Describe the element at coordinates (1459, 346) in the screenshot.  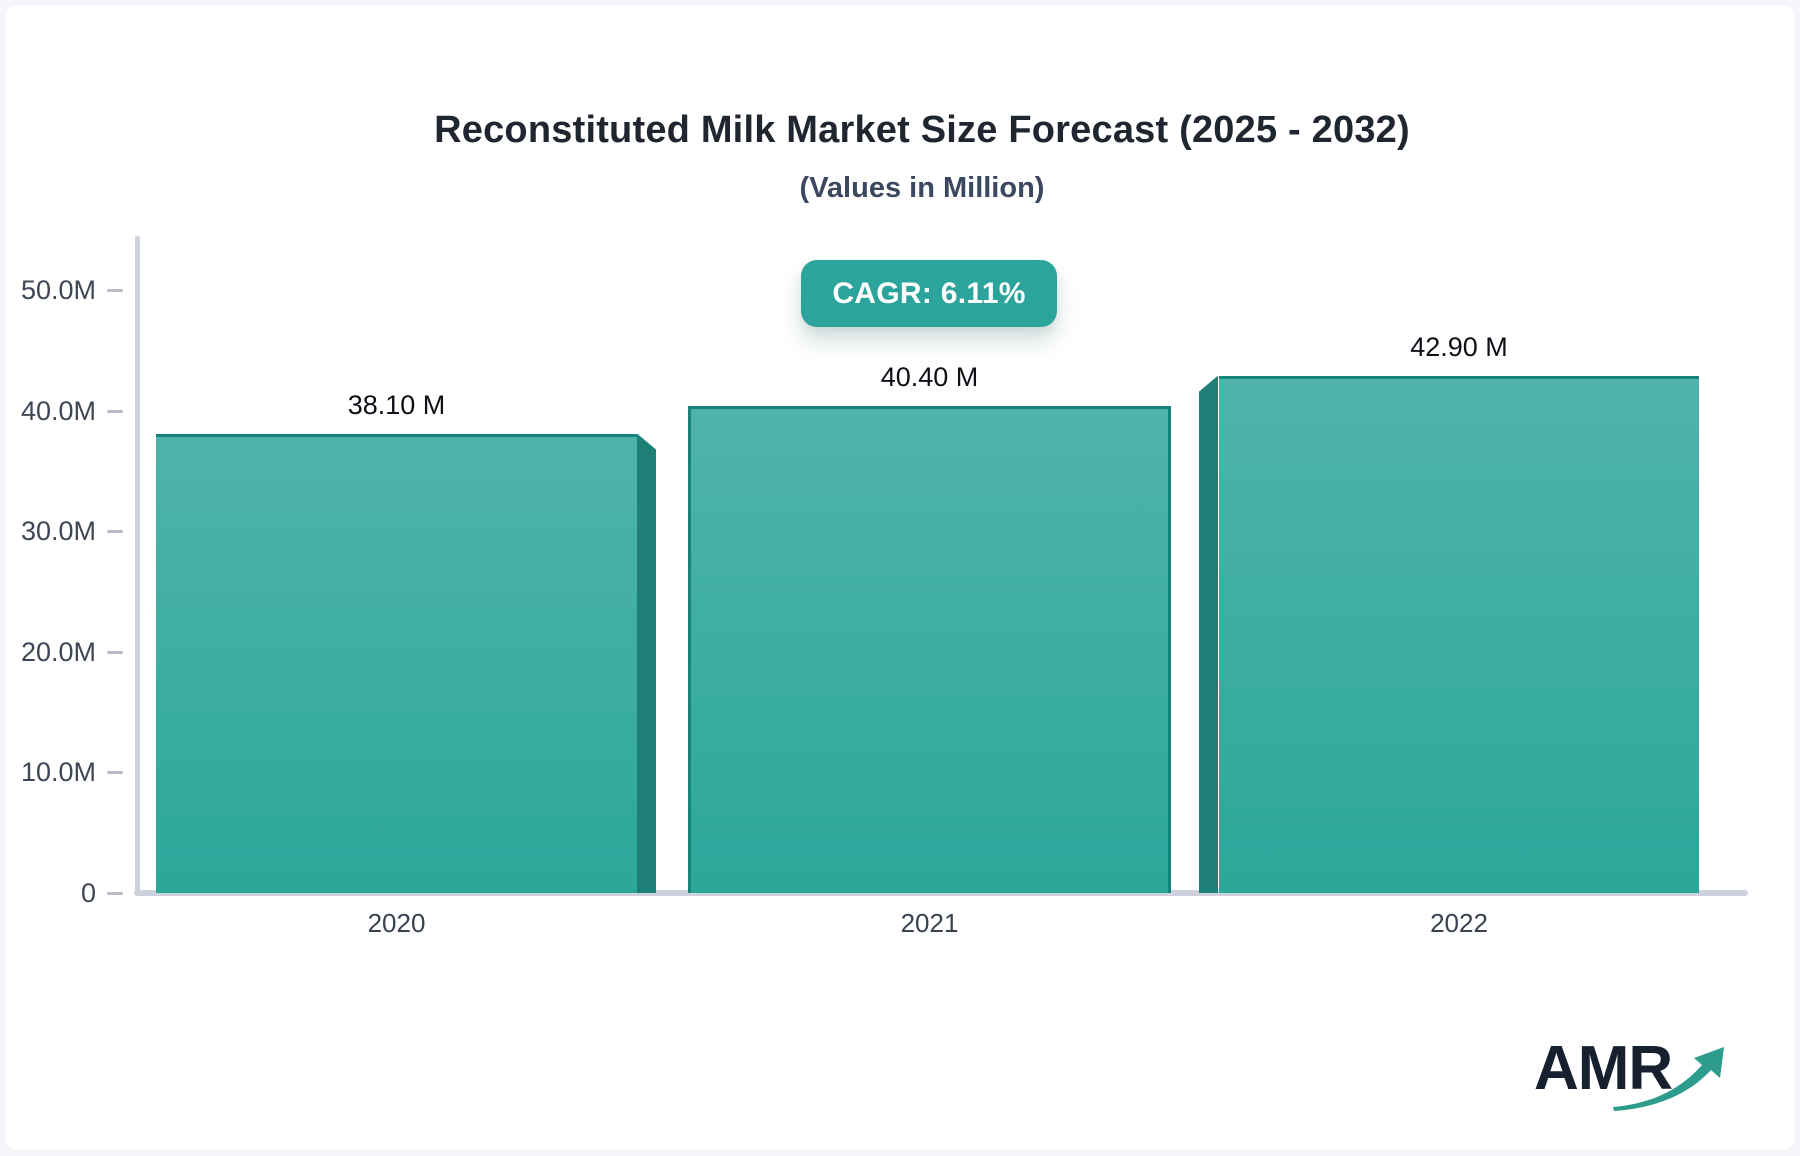
I see `bar-value-label: 42.90 M` at that location.